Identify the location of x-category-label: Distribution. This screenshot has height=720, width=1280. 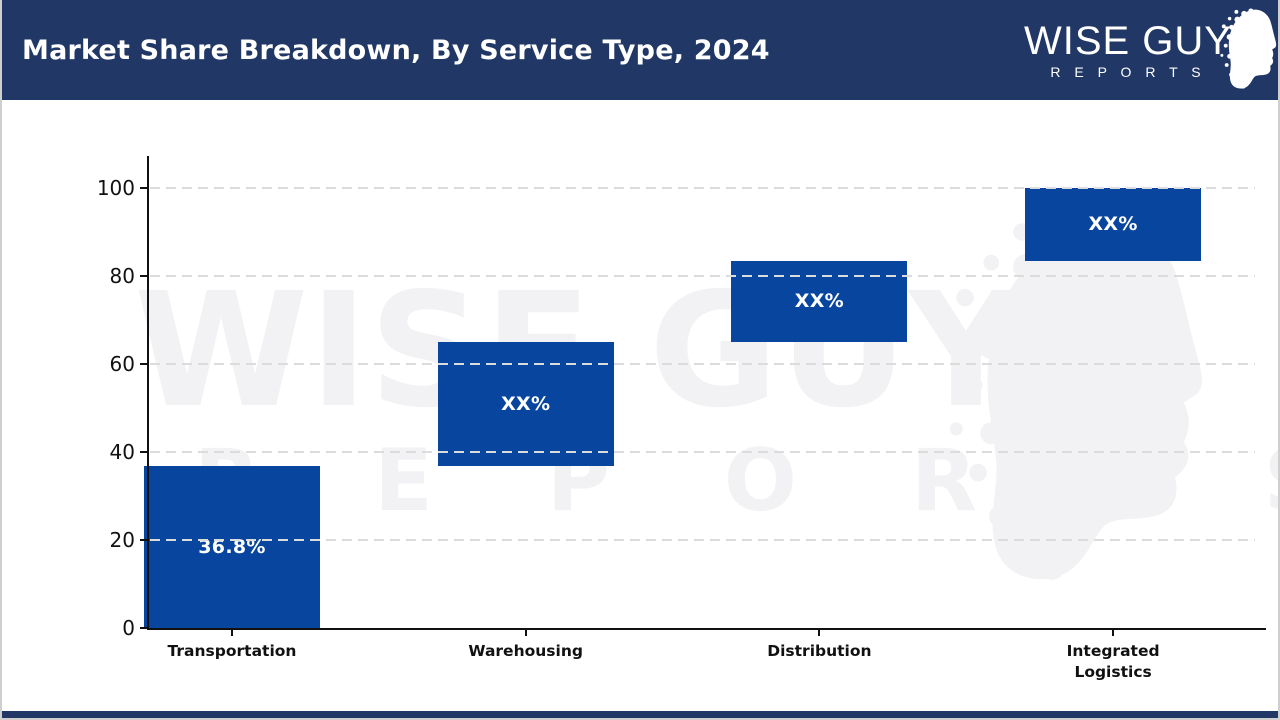
(819, 651).